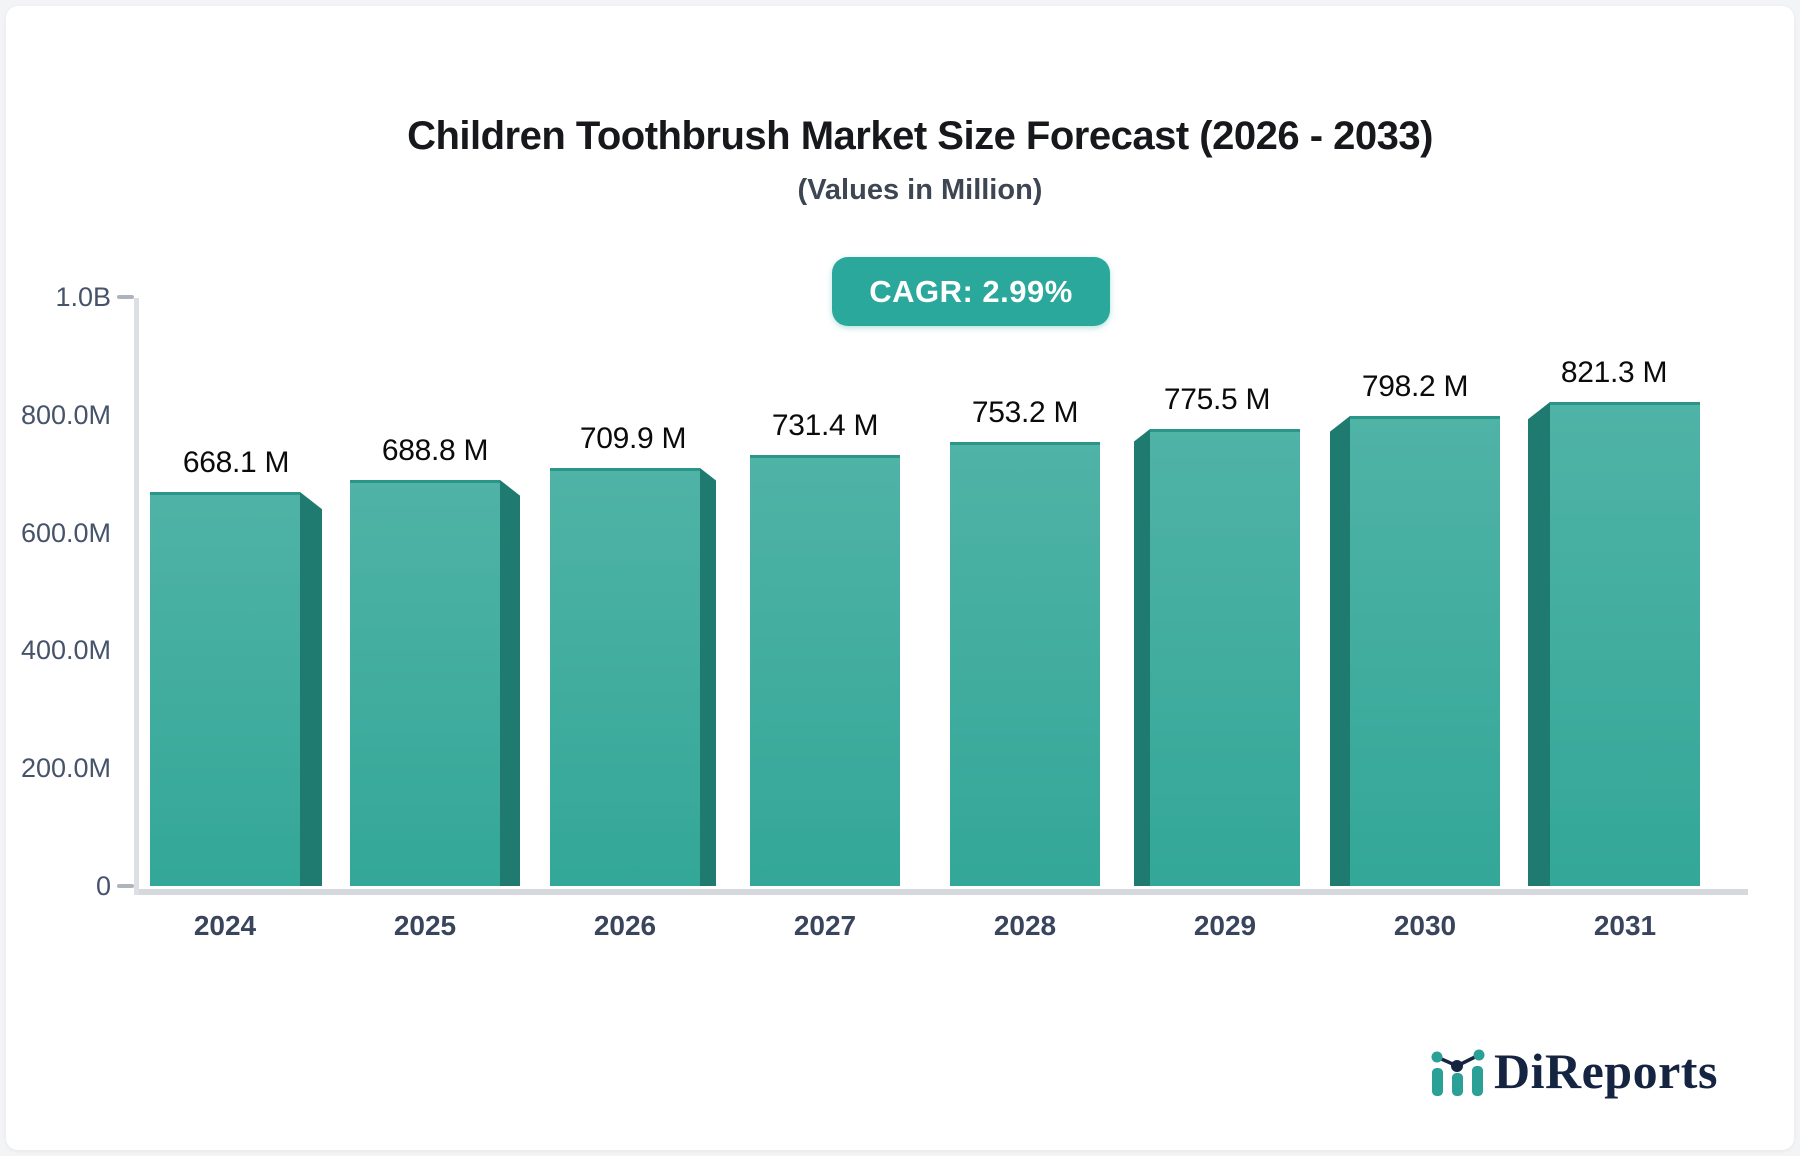 The width and height of the screenshot is (1800, 1156). I want to click on bar-value-label: 688.8 M, so click(435, 450).